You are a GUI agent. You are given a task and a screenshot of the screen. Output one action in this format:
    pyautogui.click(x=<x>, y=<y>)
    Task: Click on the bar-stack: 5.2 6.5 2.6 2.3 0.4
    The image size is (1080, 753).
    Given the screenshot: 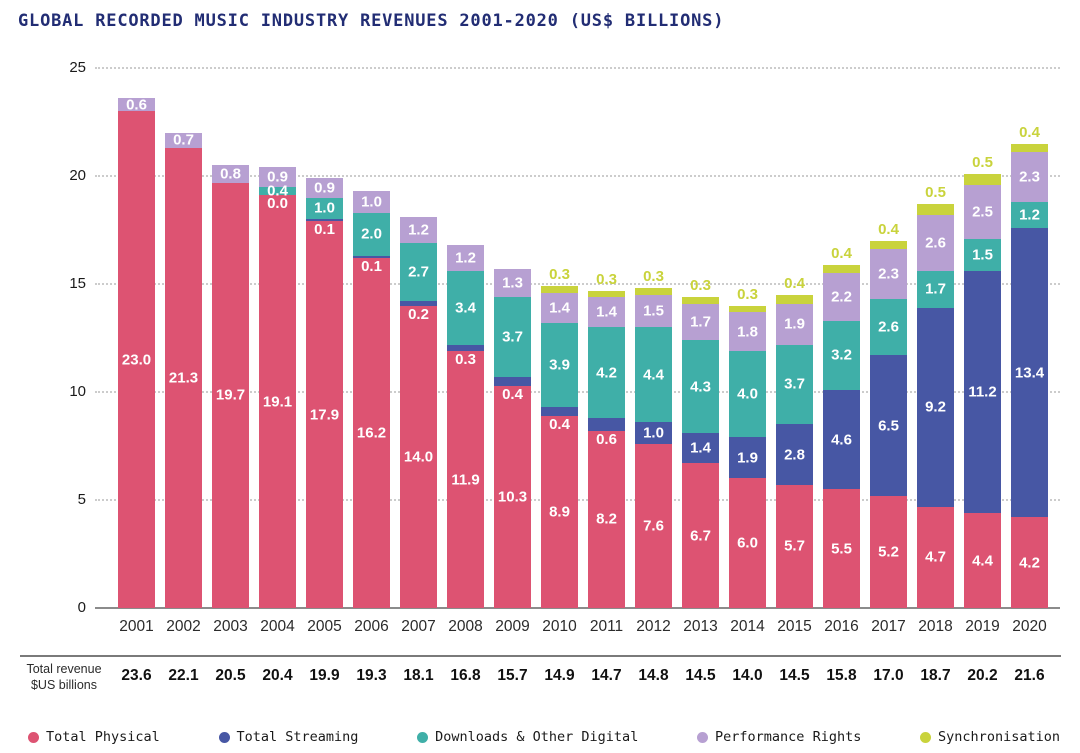 What is the action you would take?
    pyautogui.click(x=888, y=415)
    